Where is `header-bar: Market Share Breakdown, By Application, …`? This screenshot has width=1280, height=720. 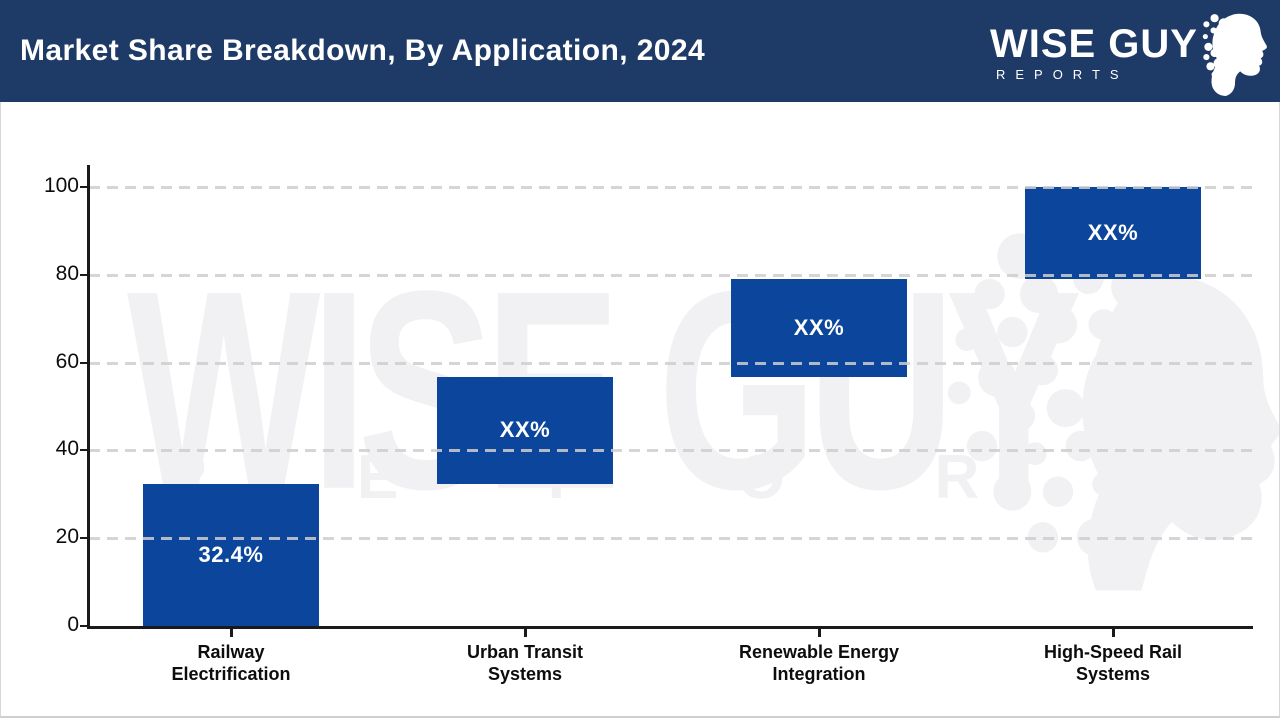
header-bar: Market Share Breakdown, By Application, … is located at coordinates (640, 51).